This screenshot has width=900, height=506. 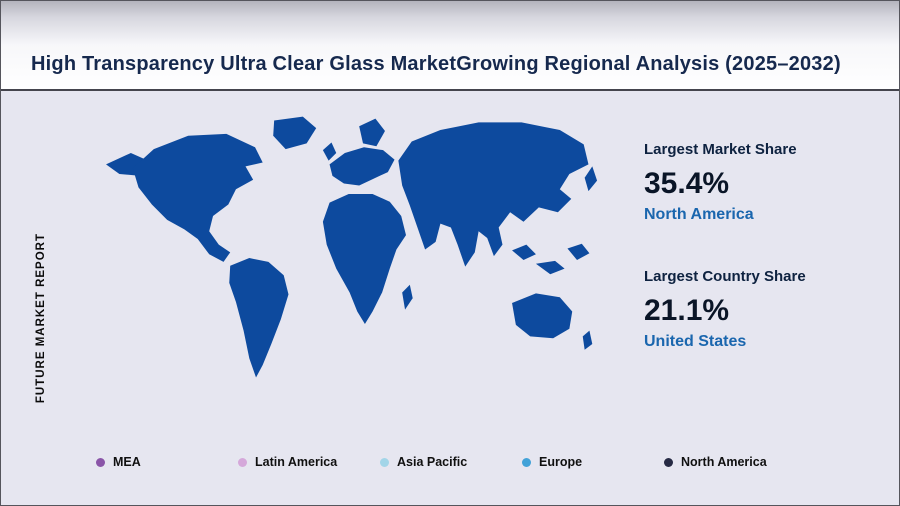 I want to click on landmass-north-america, so click(x=197, y=197).